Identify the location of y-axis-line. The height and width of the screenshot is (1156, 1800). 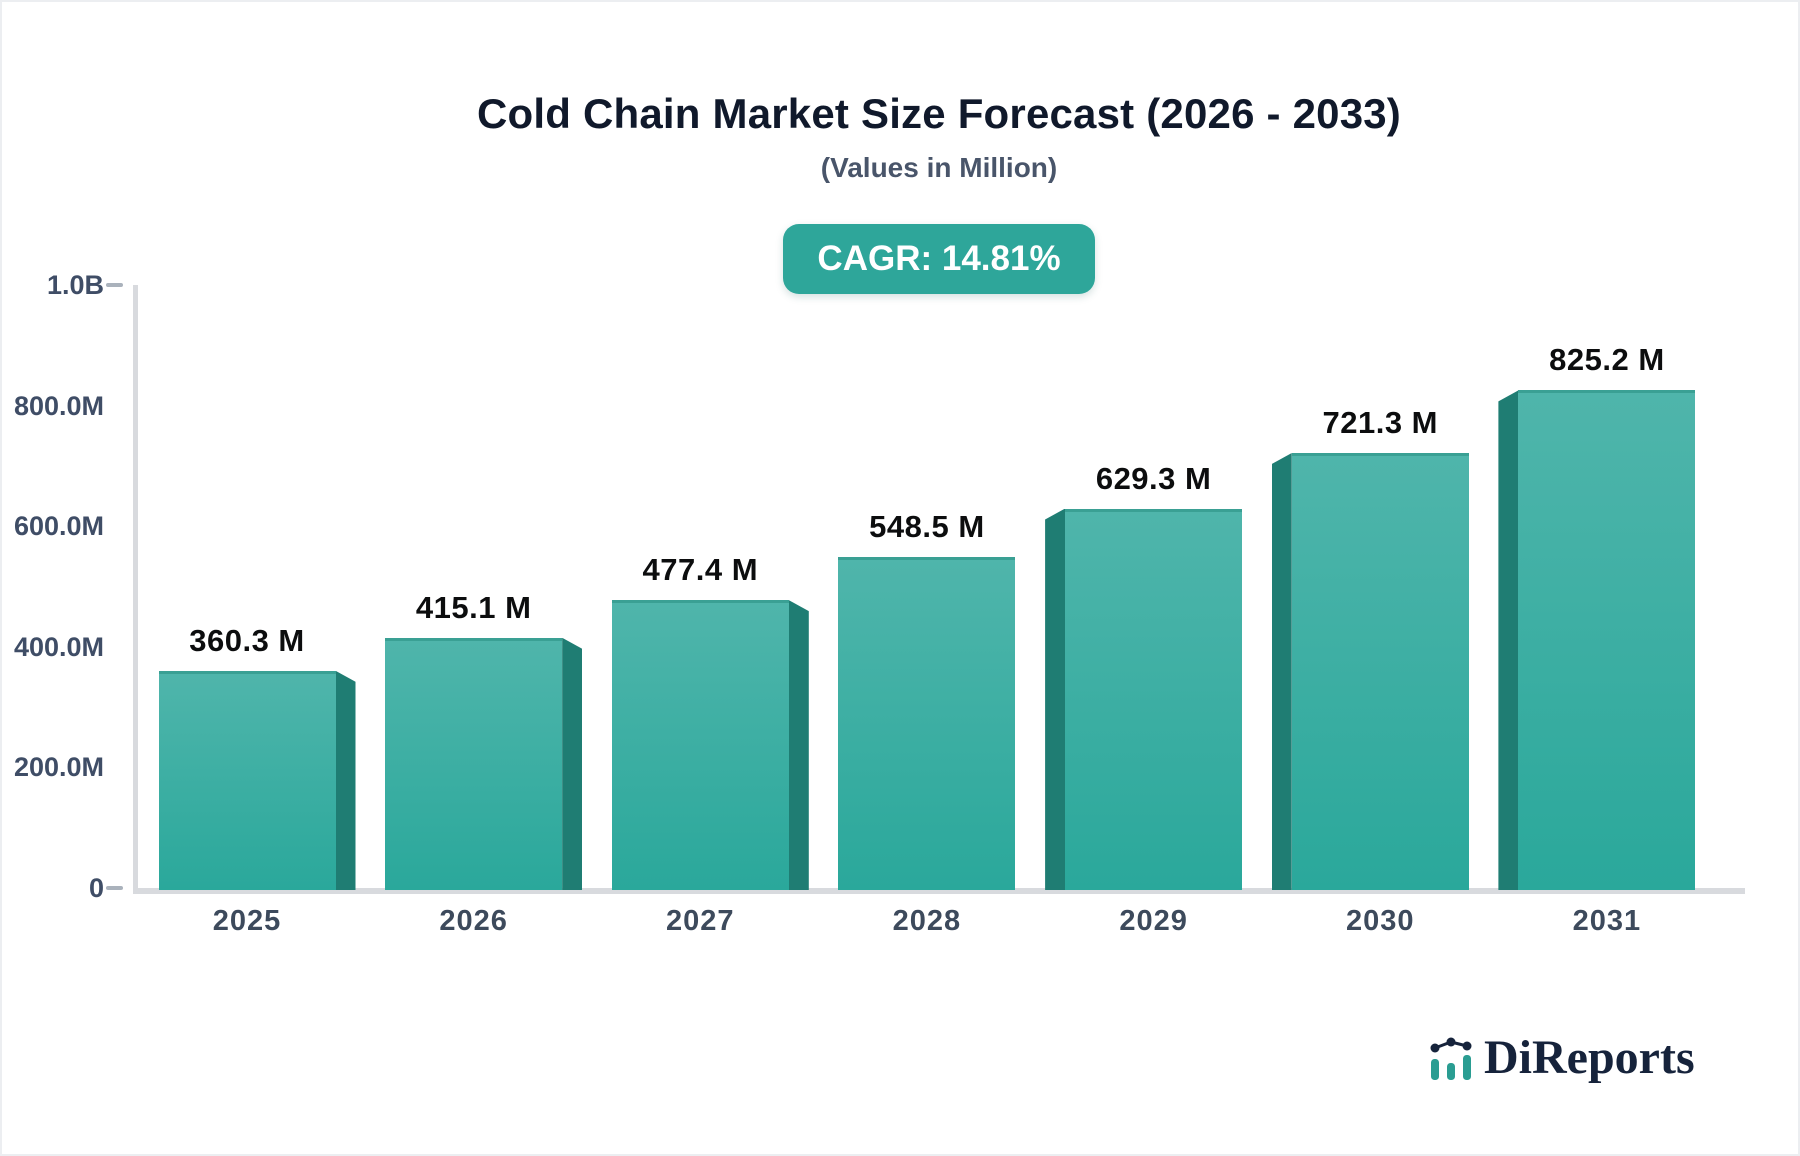
(135, 589).